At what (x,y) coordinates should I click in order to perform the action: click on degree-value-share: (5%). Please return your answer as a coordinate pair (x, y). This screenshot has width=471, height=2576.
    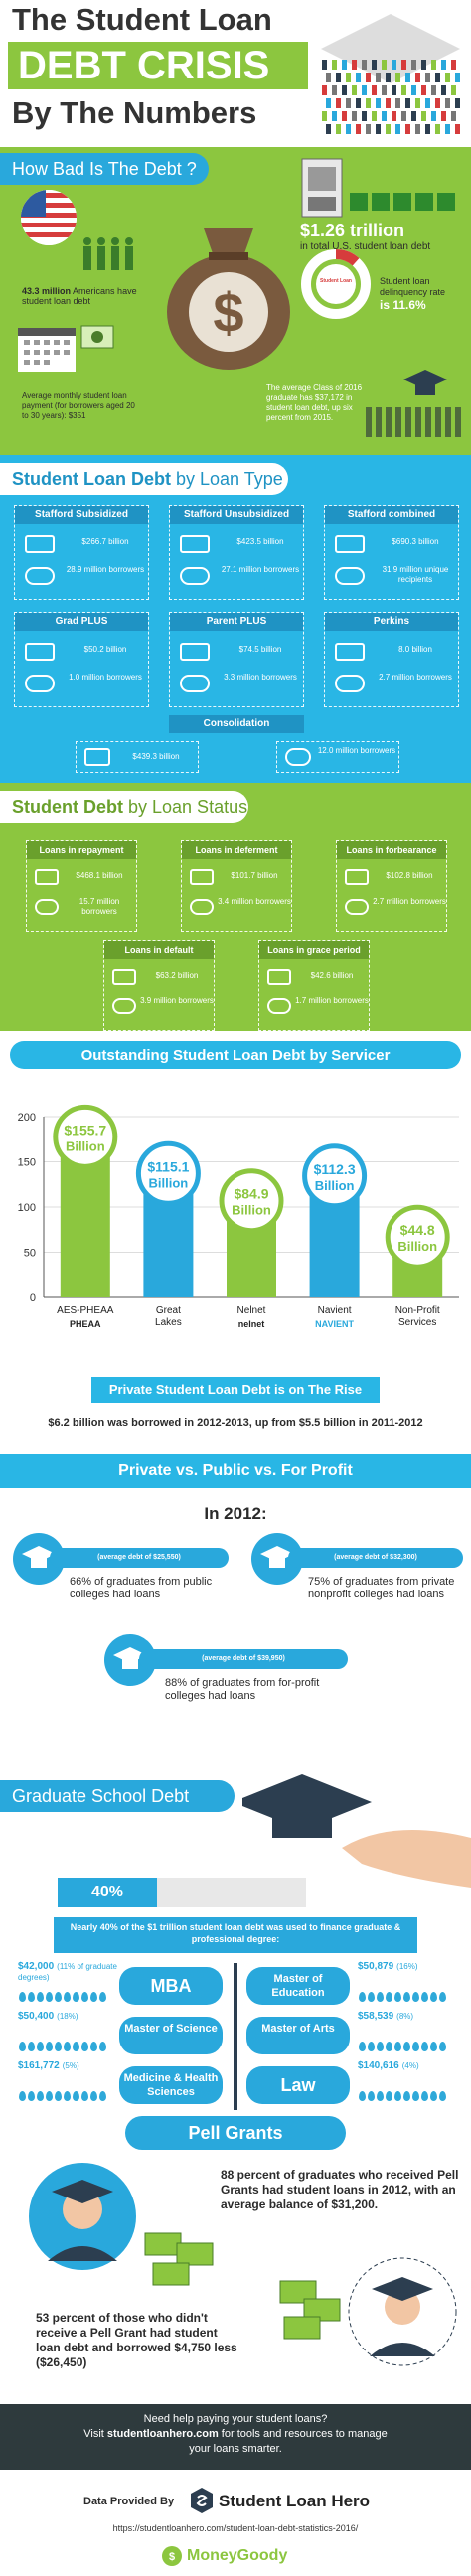
    Looking at the image, I should click on (70, 2066).